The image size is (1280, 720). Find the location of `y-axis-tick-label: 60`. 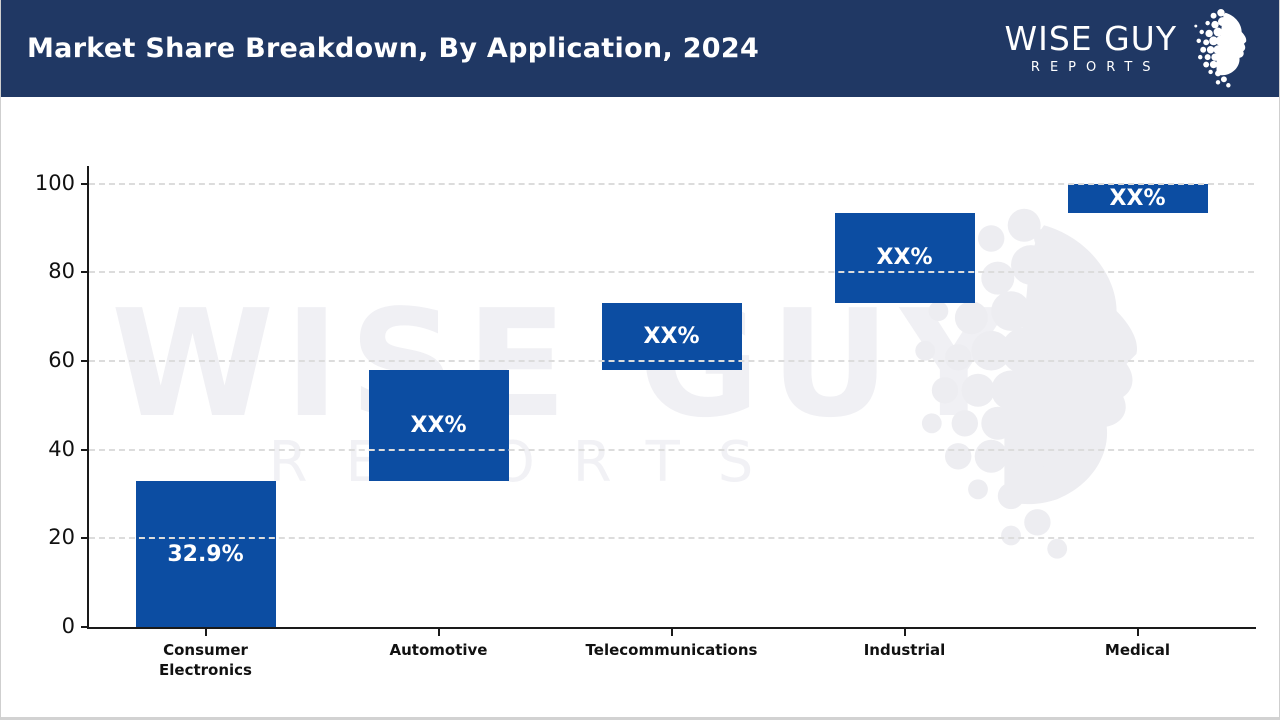

y-axis-tick-label: 60 is located at coordinates (61, 360).